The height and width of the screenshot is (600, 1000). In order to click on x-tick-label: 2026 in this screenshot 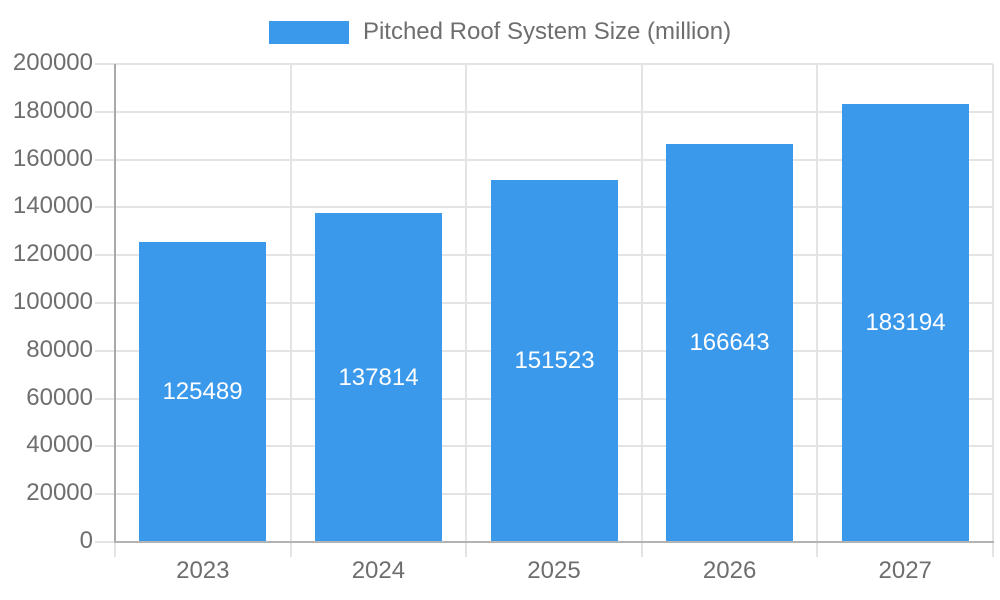, I will do `click(729, 570)`.